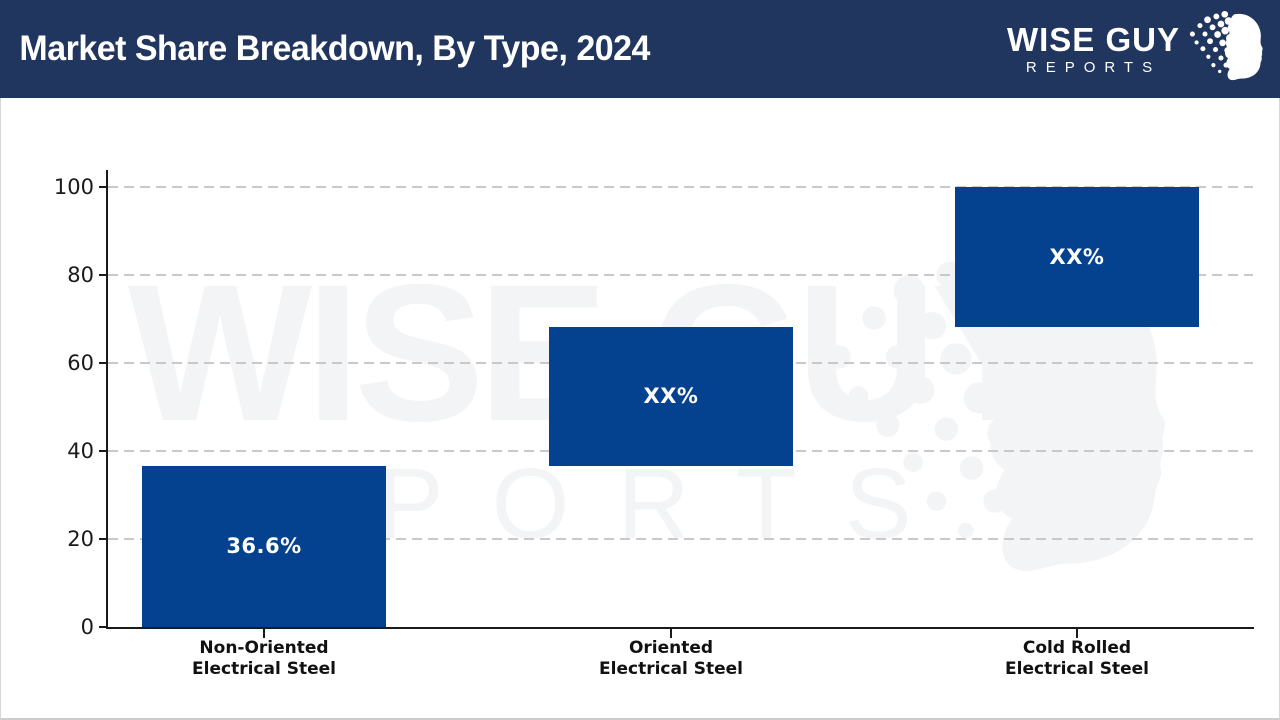 This screenshot has height=720, width=1280. Describe the element at coordinates (80, 363) in the screenshot. I see `y-tick-label: 60` at that location.